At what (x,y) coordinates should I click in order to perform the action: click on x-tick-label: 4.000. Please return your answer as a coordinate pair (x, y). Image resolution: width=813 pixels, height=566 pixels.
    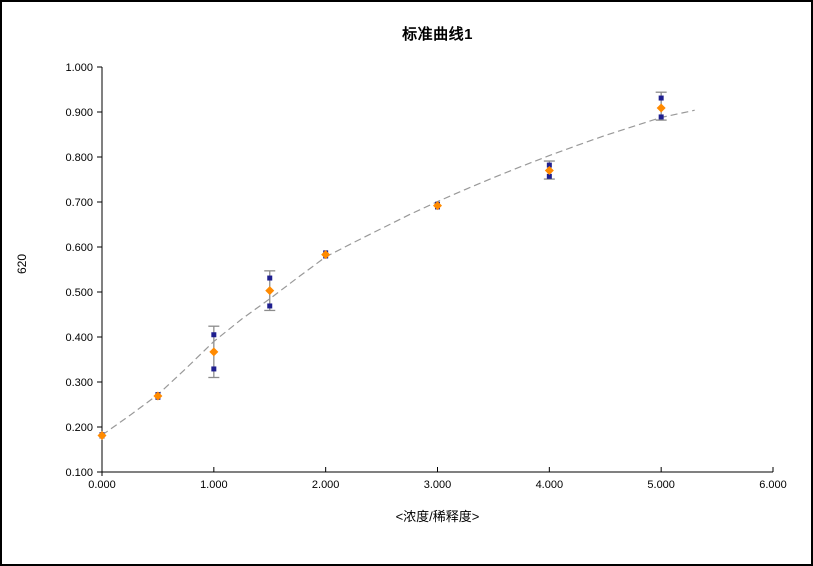
    Looking at the image, I should click on (550, 485).